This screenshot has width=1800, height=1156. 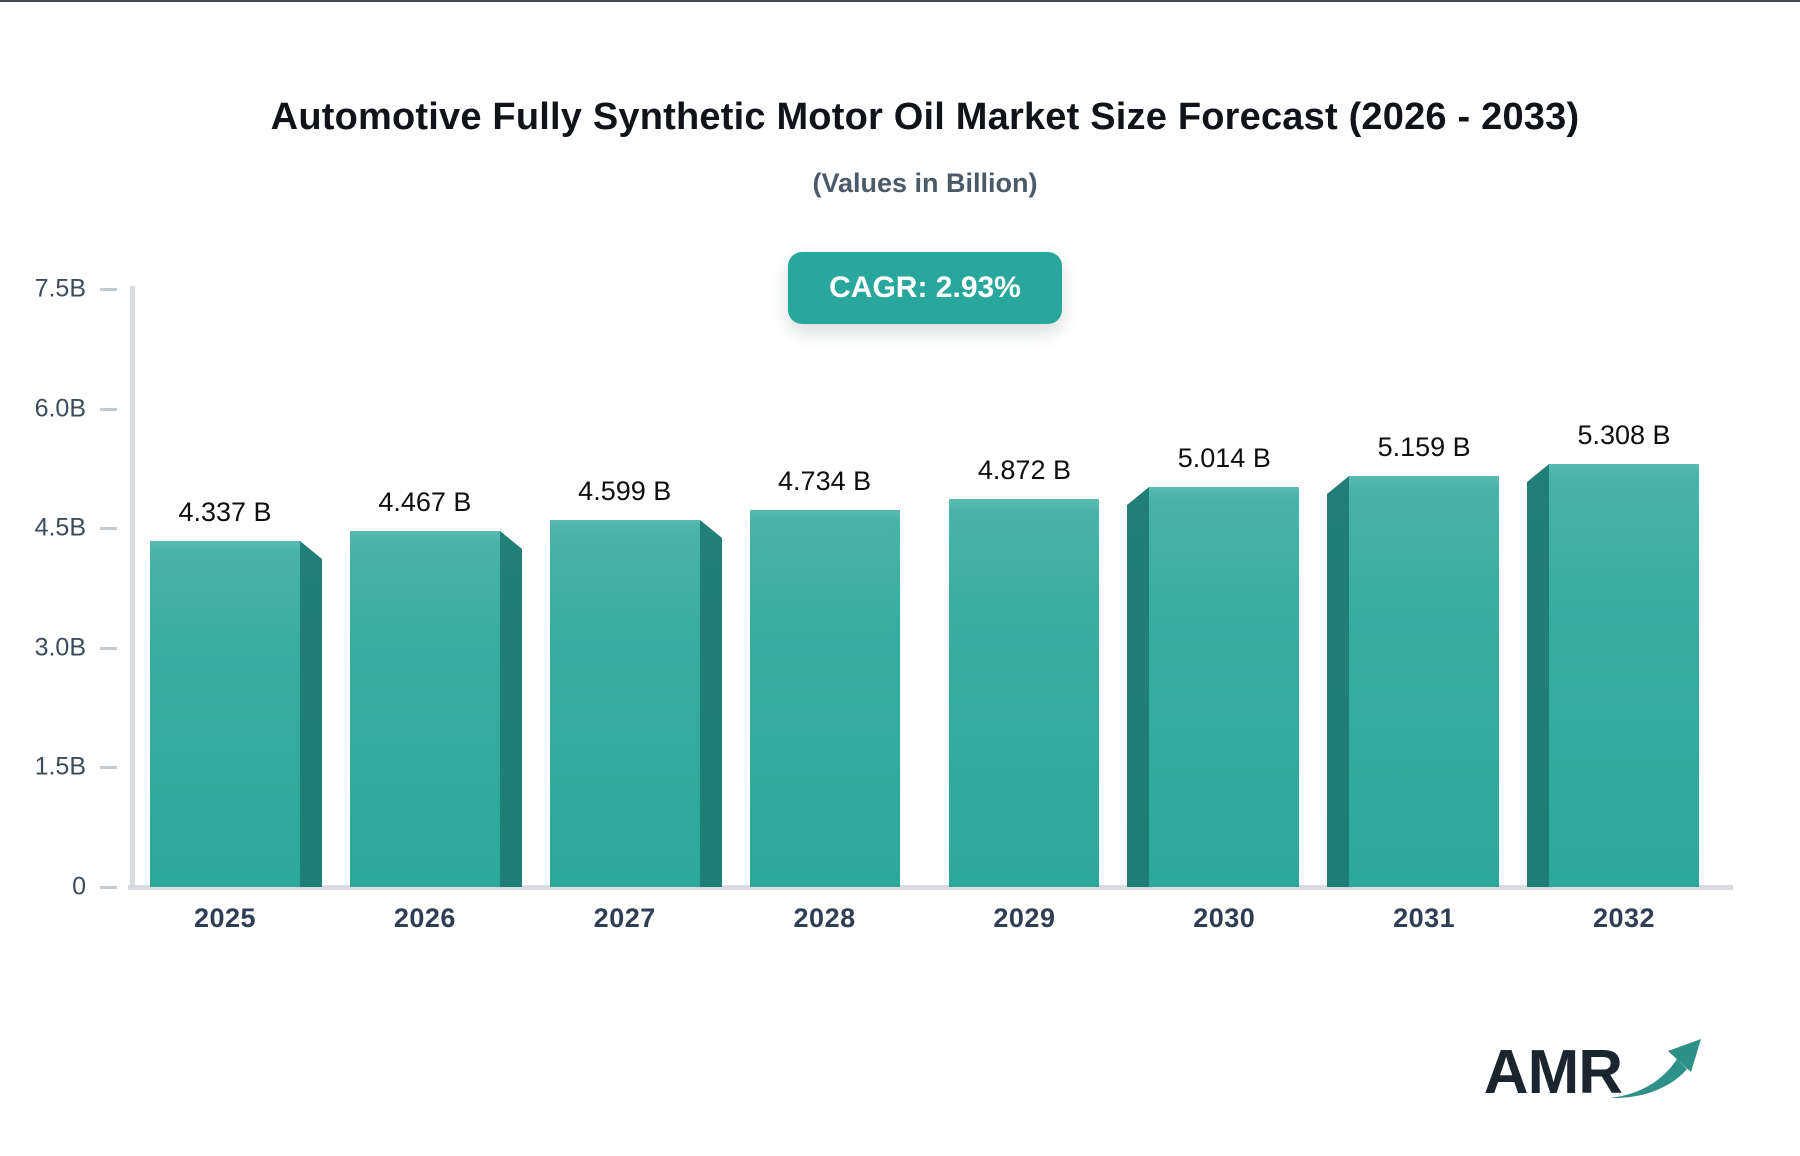 I want to click on y-axis-tick-label: 7.5B, so click(x=60, y=288).